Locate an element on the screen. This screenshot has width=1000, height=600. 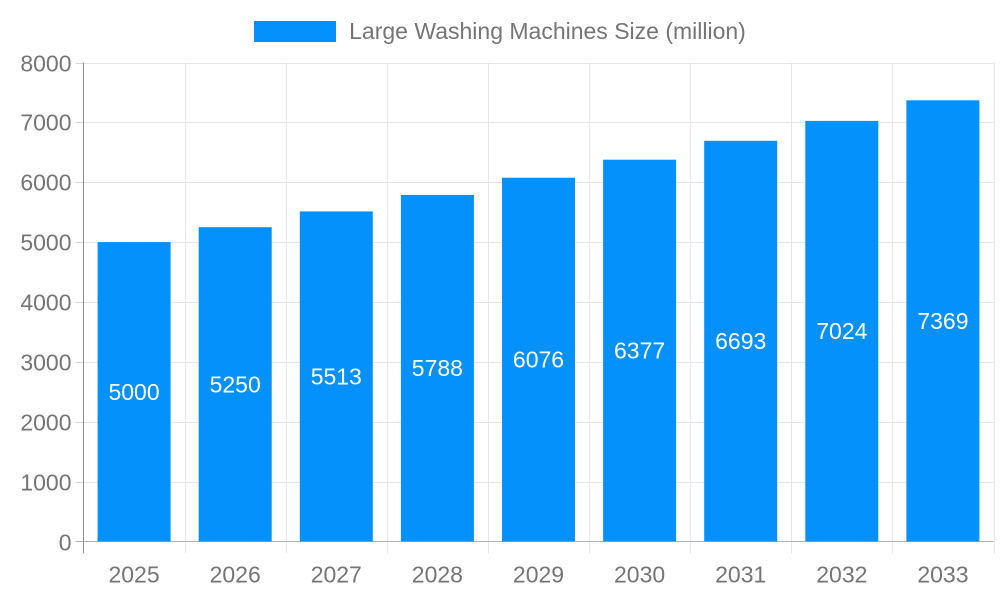
x-axis-label: 2029 is located at coordinates (538, 575).